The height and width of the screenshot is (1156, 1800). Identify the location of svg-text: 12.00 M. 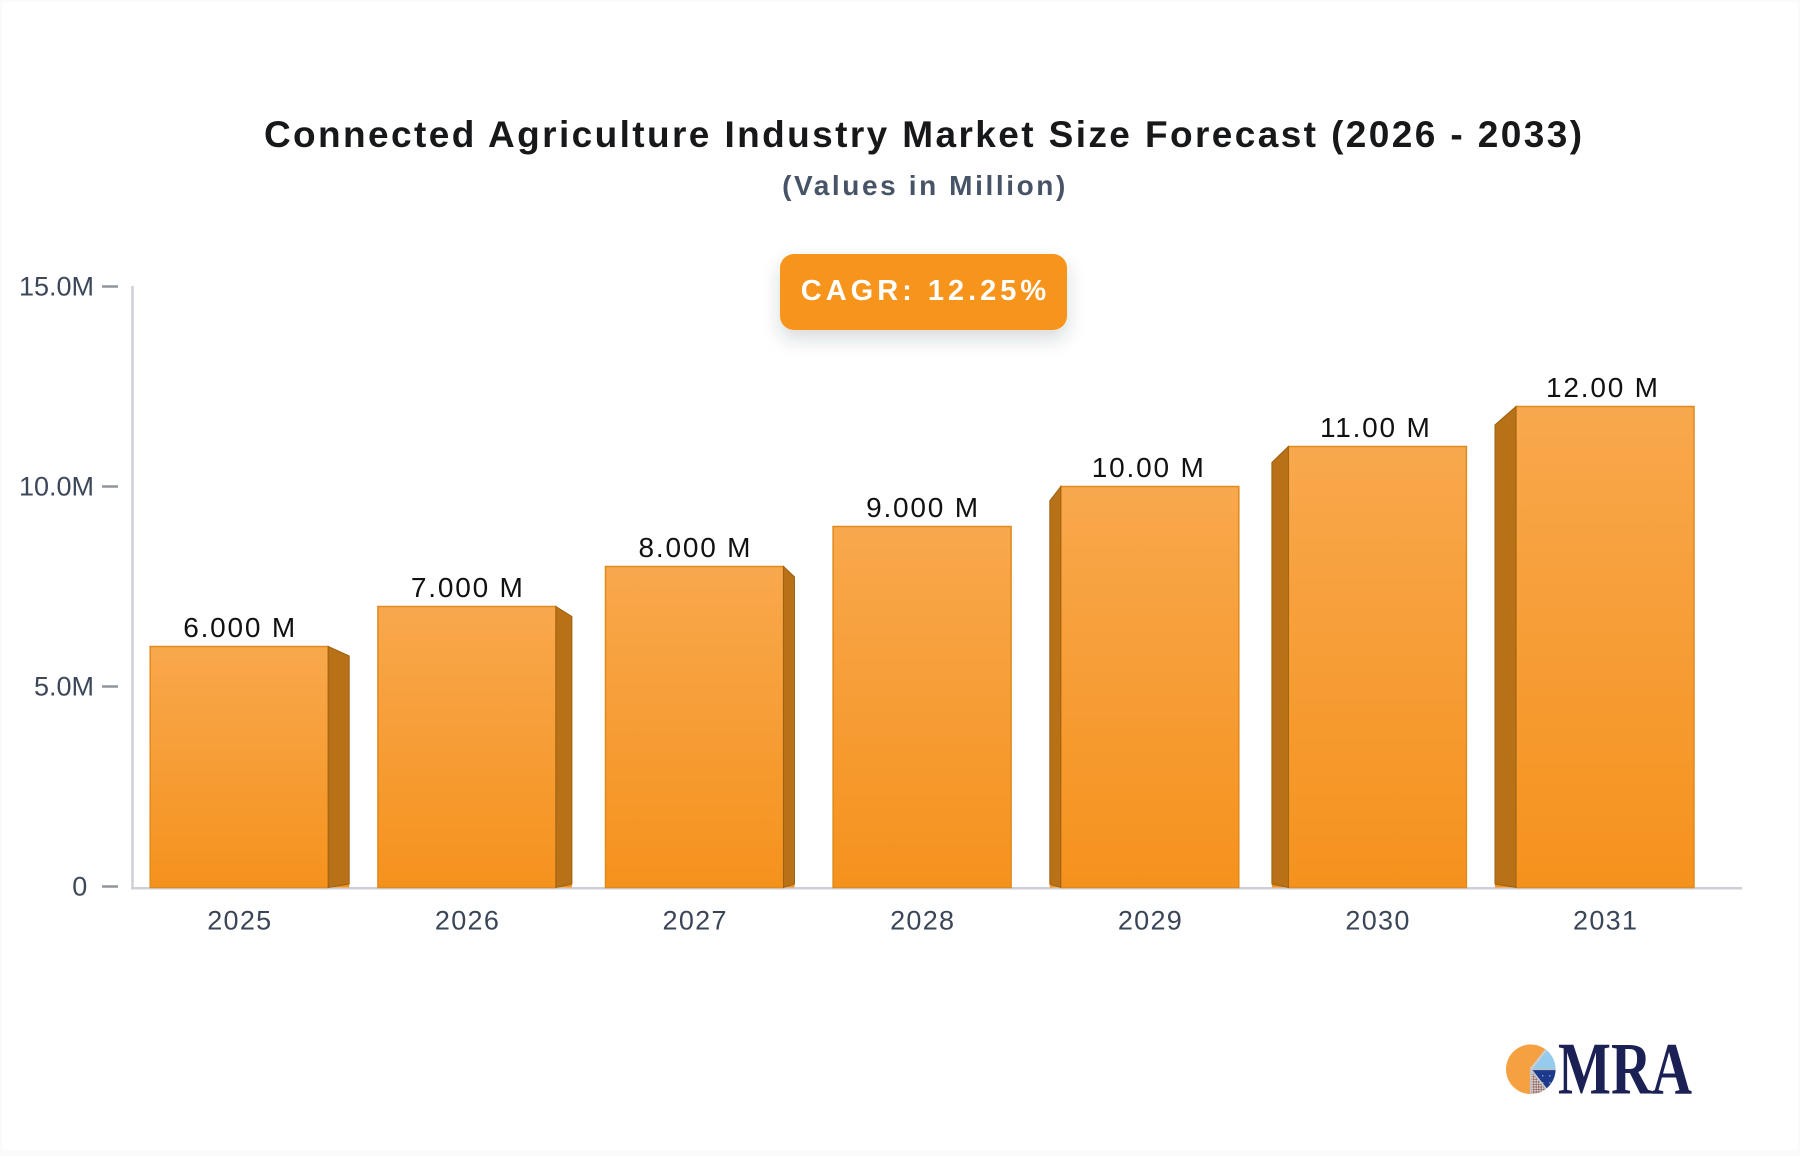
(1603, 387).